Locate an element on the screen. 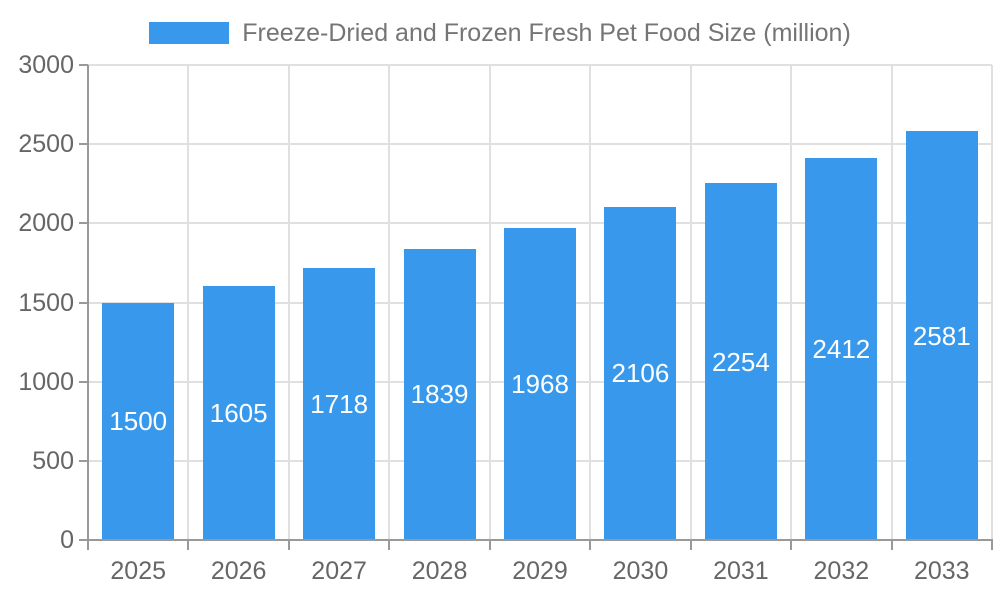  x-axis-line is located at coordinates (540, 540).